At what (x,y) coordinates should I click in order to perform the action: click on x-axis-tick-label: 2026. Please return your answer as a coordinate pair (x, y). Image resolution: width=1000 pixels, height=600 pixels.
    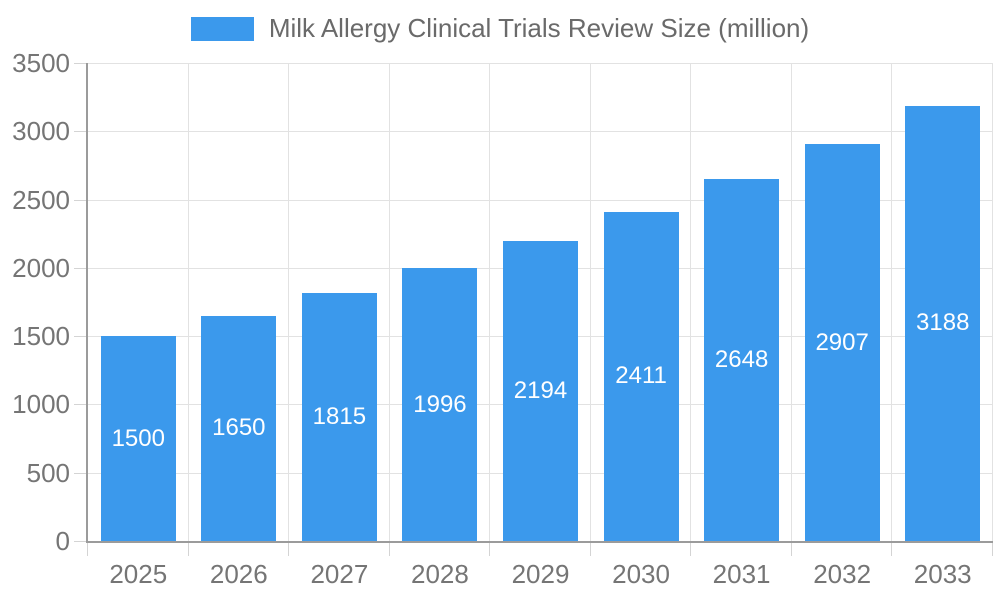
    Looking at the image, I should click on (238, 574).